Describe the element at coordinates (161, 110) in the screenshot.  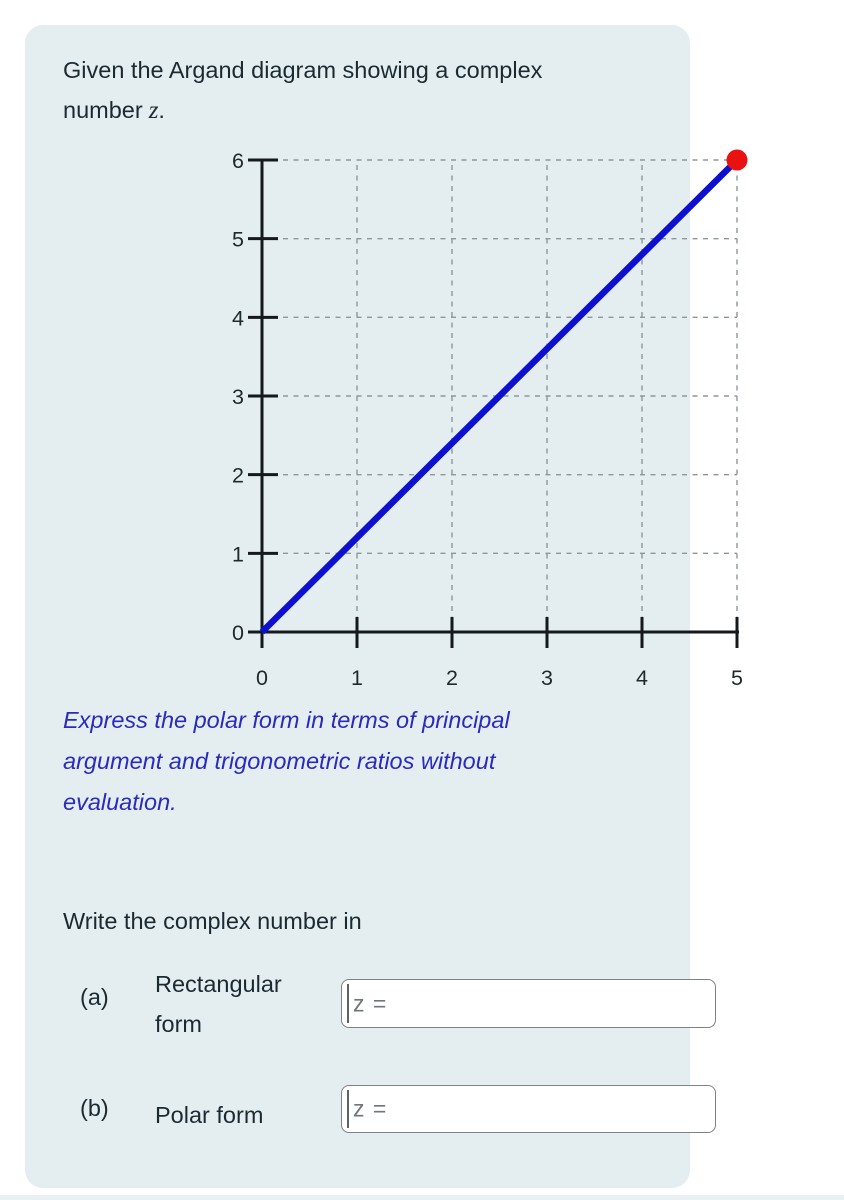
I see `question-title-suffix: .` at that location.